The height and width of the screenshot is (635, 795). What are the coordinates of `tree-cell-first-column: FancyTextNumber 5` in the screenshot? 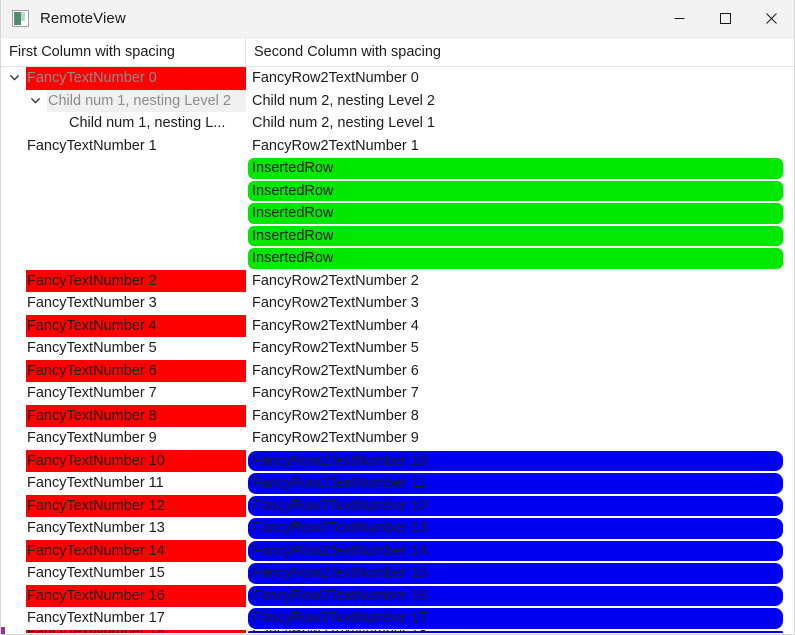 It's located at (123, 348).